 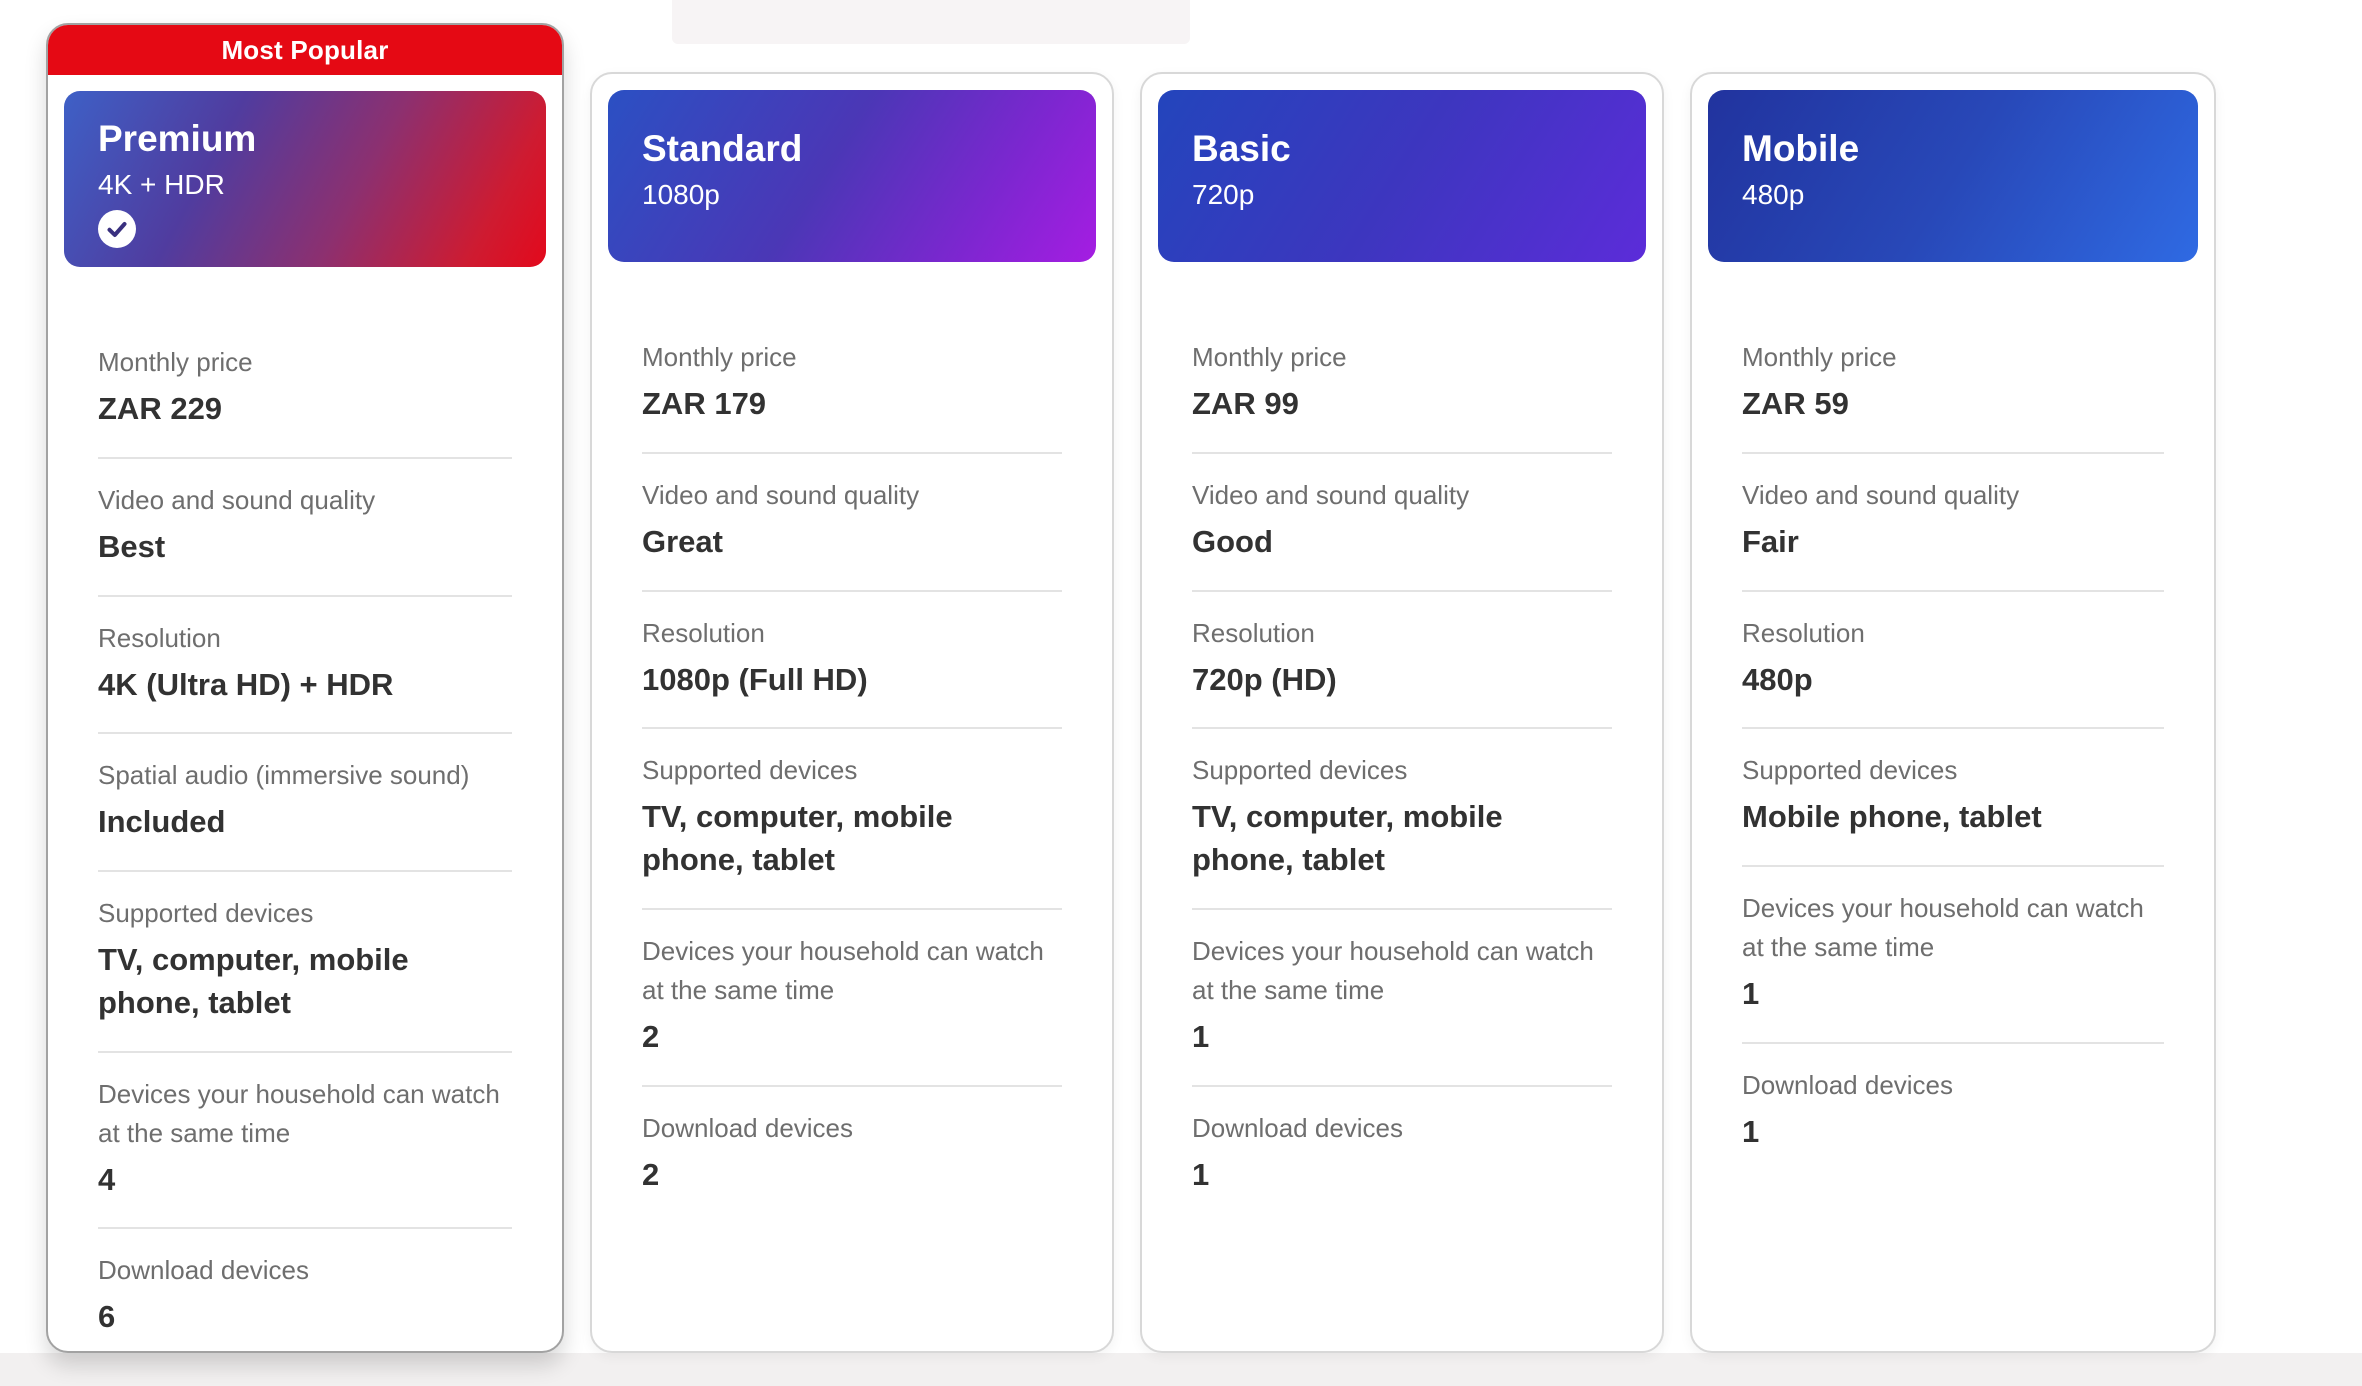 What do you see at coordinates (1953, 798) in the screenshot?
I see `feature-row: Supported devices Mobile phone, tablet` at bounding box center [1953, 798].